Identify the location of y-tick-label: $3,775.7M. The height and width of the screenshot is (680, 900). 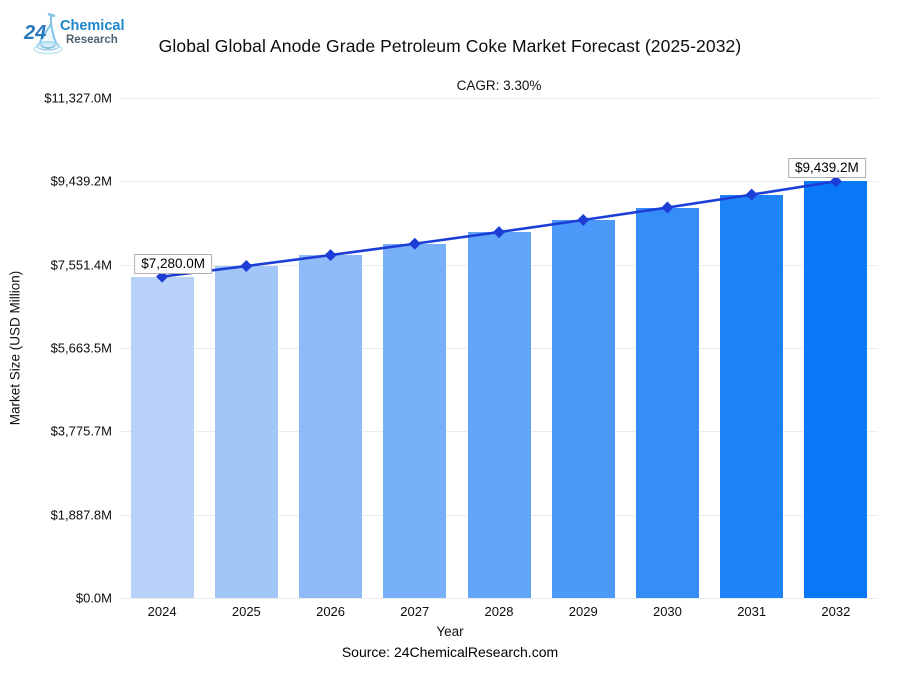
(81, 431).